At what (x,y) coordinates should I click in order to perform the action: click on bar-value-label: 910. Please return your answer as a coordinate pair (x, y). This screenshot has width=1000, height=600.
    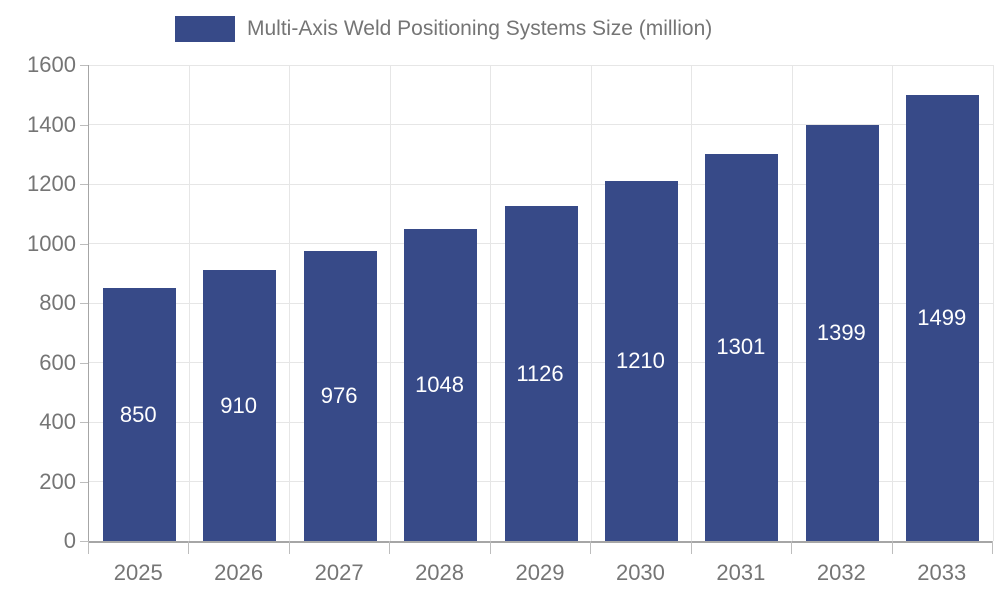
    Looking at the image, I should click on (239, 405).